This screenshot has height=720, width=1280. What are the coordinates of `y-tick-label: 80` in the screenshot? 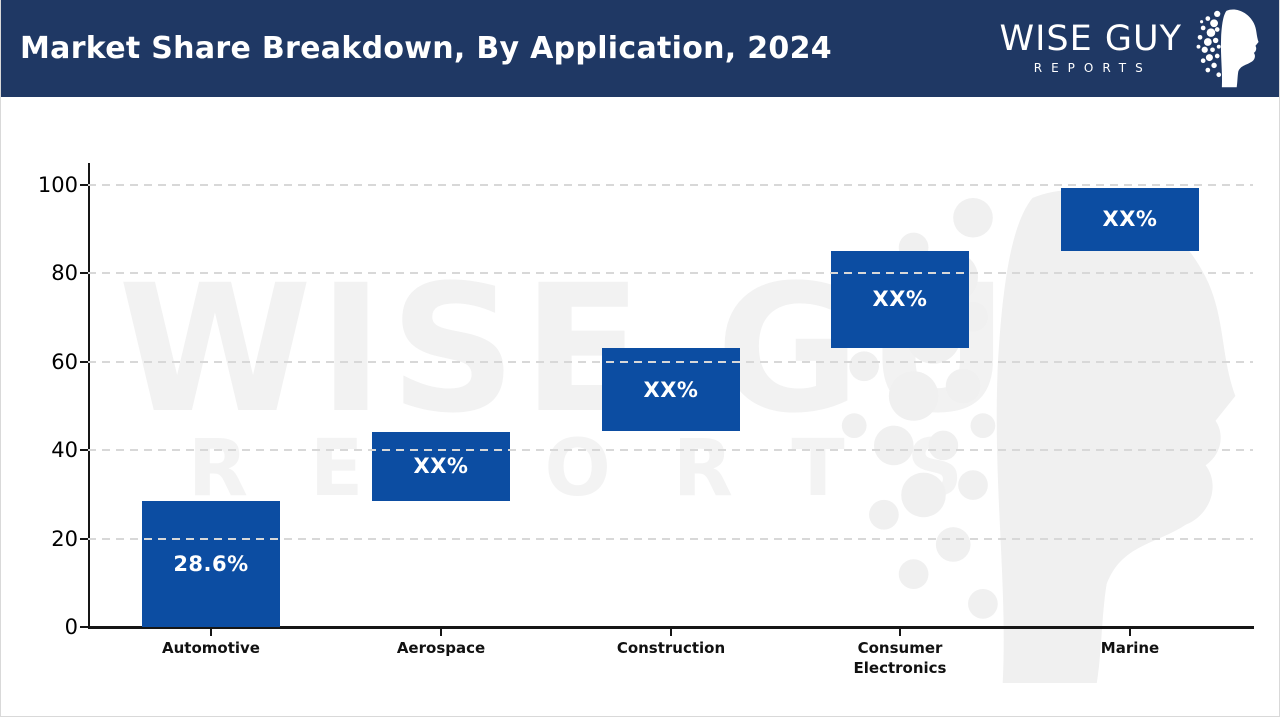 It's located at (64, 273).